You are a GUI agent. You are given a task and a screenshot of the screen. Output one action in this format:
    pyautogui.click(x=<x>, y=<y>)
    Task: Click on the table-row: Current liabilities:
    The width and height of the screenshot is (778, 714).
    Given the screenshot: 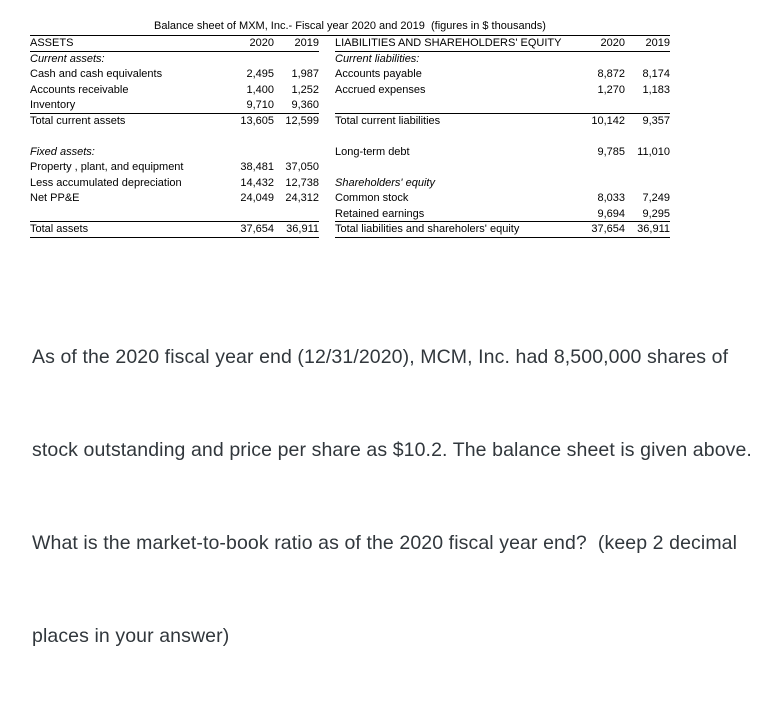 What is the action you would take?
    pyautogui.click(x=502, y=60)
    